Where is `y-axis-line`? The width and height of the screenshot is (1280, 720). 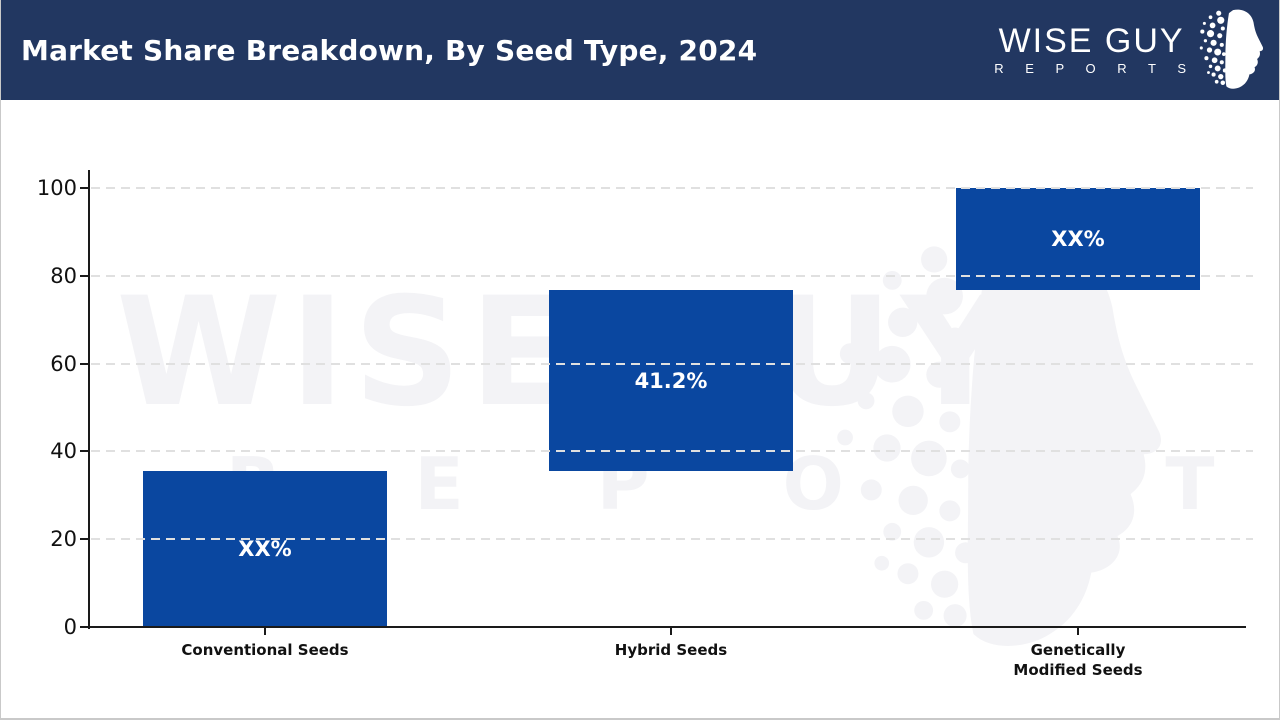
y-axis-line is located at coordinates (89, 399).